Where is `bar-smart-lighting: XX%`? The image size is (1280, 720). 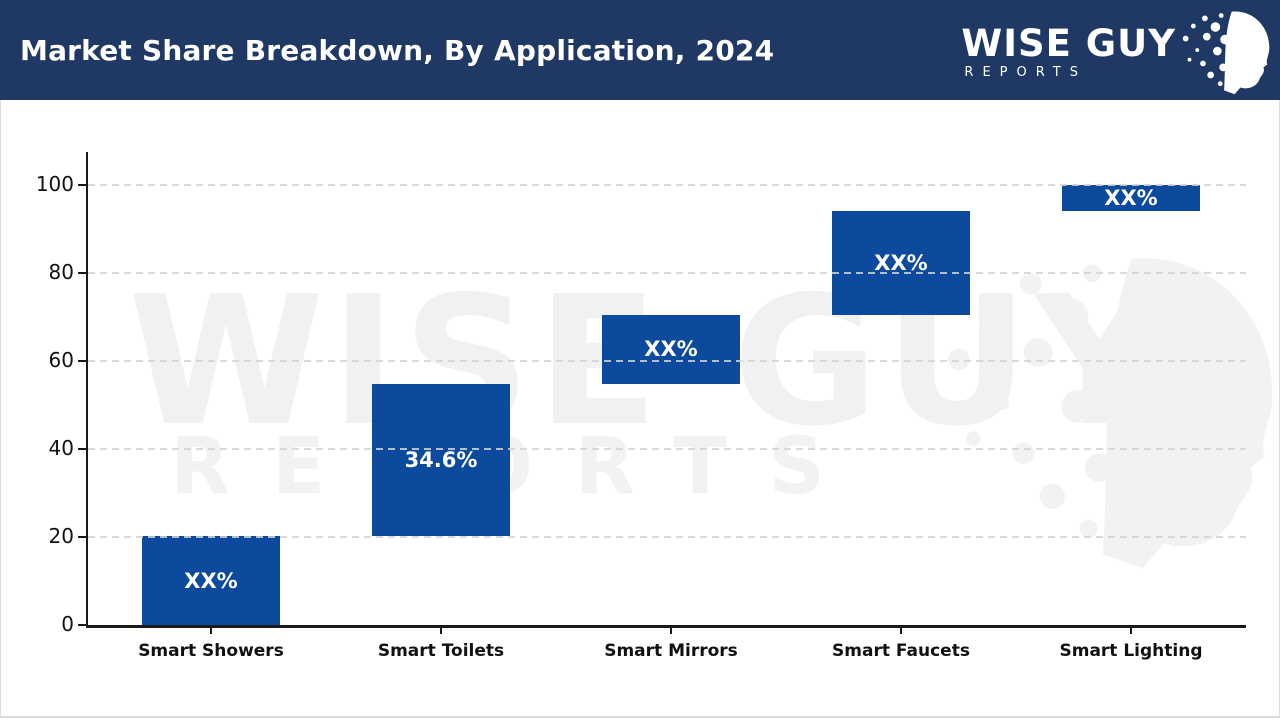
bar-smart-lighting: XX% is located at coordinates (1131, 198).